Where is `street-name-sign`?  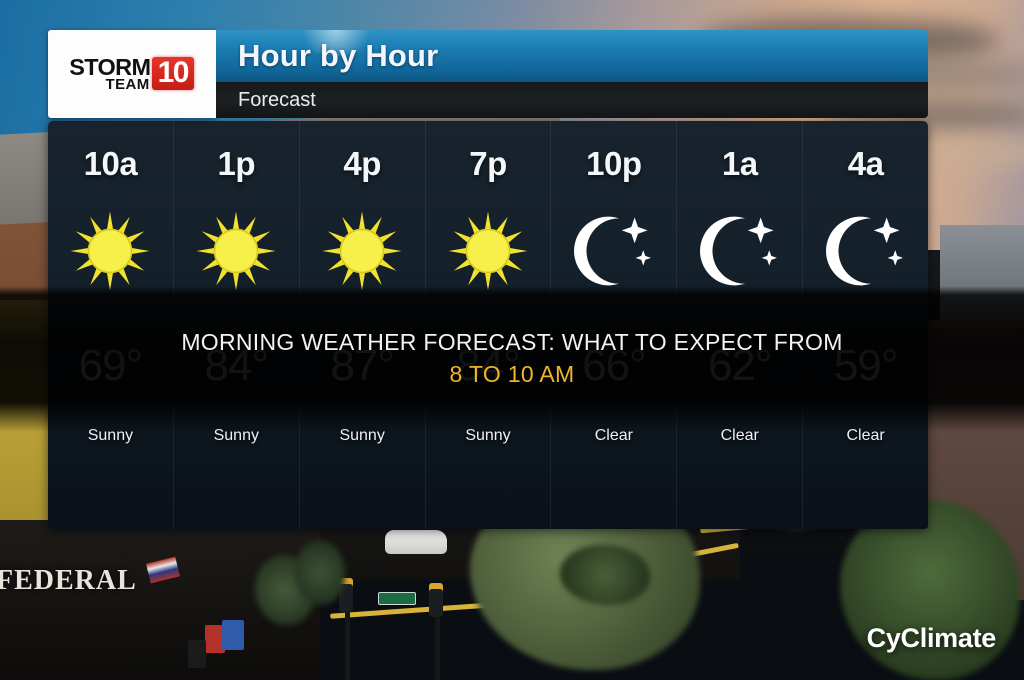
street-name-sign is located at coordinates (397, 598).